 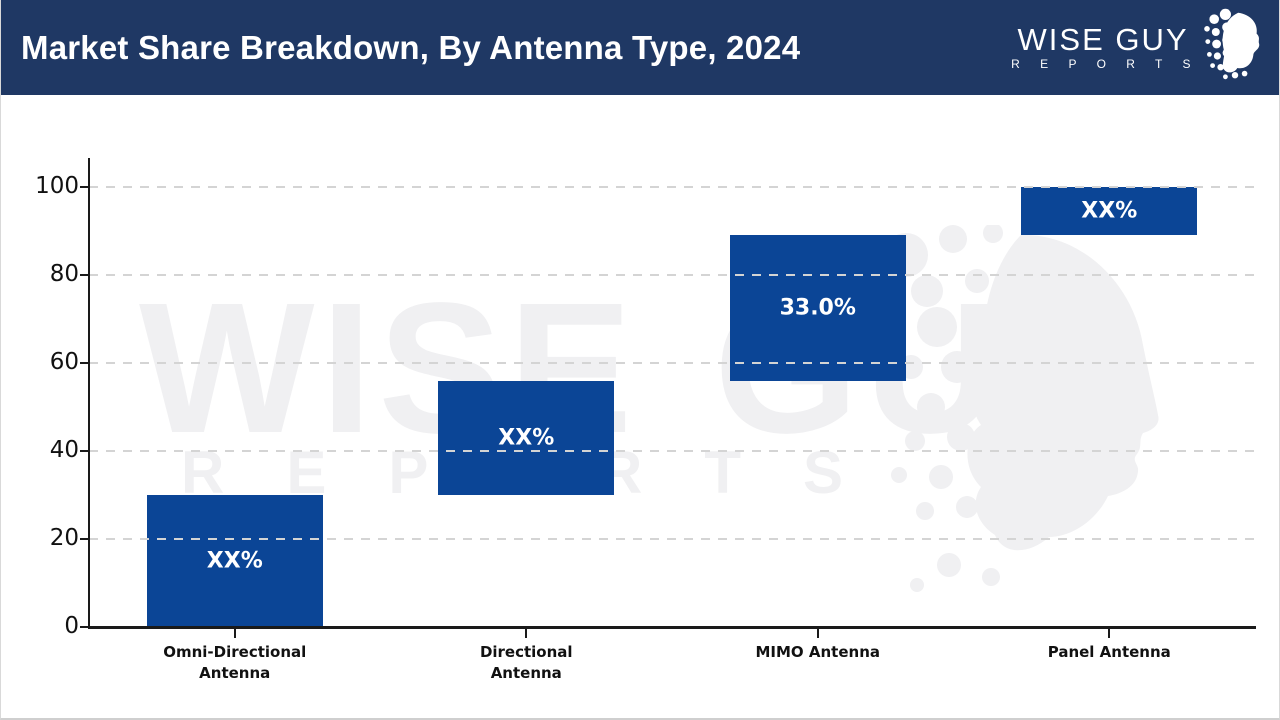 What do you see at coordinates (1103, 39) in the screenshot?
I see `brand-name: WISE GUY` at bounding box center [1103, 39].